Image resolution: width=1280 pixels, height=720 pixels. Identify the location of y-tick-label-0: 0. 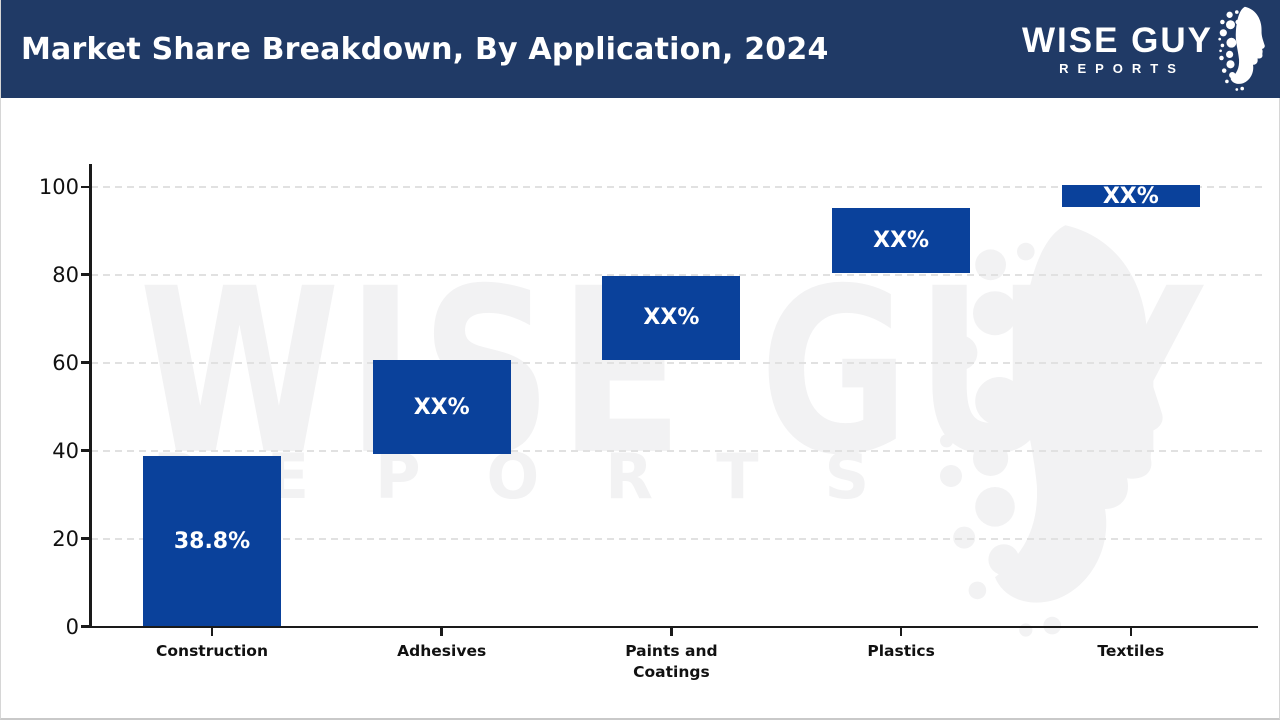
(72, 626).